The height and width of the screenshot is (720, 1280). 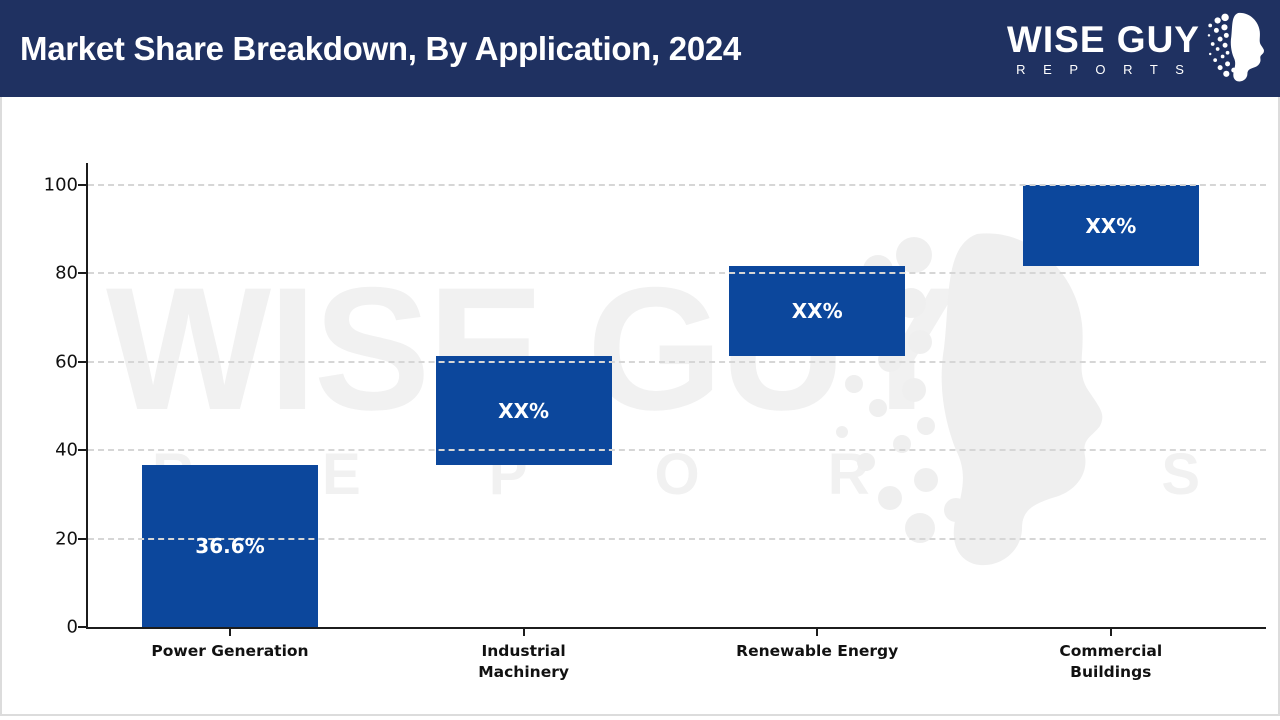 I want to click on bar-industrial-machinery, so click(x=523, y=411).